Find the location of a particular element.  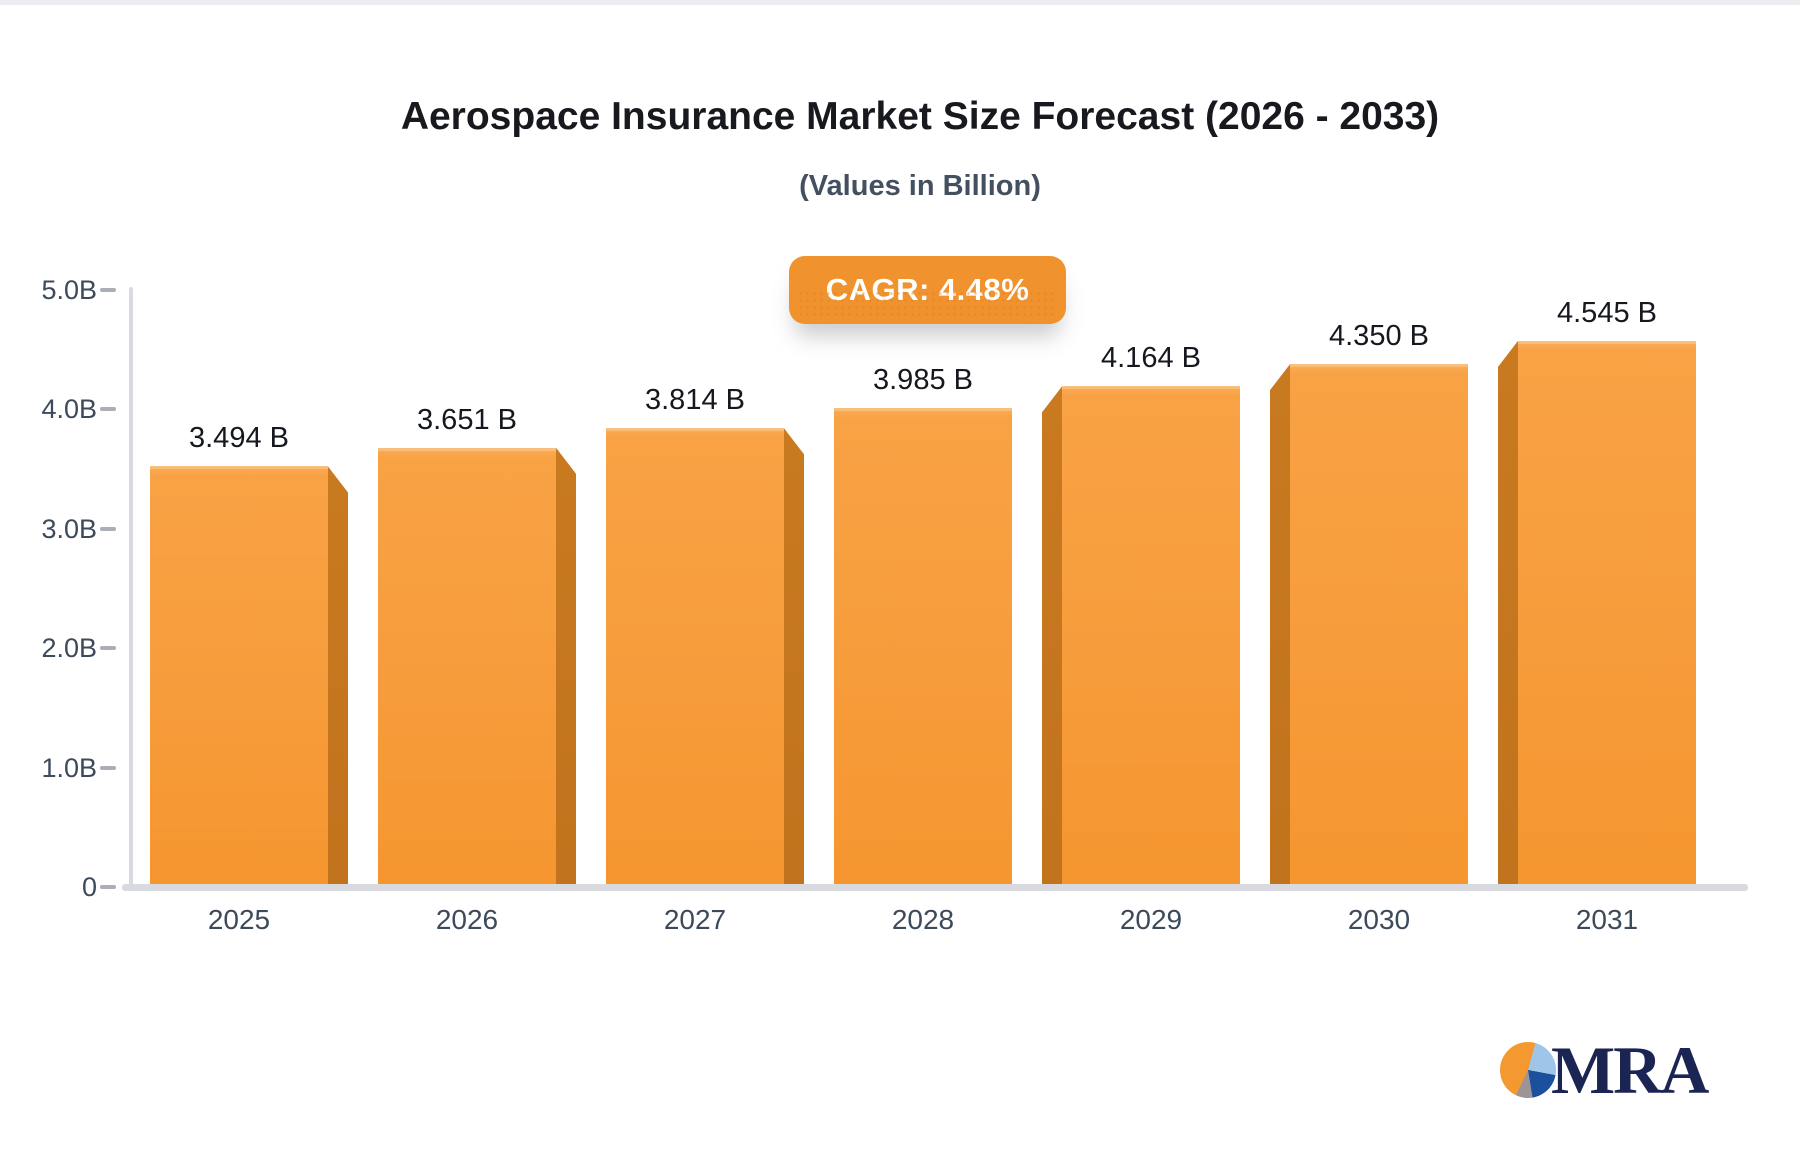

x-tick-label: 2030 is located at coordinates (1379, 919).